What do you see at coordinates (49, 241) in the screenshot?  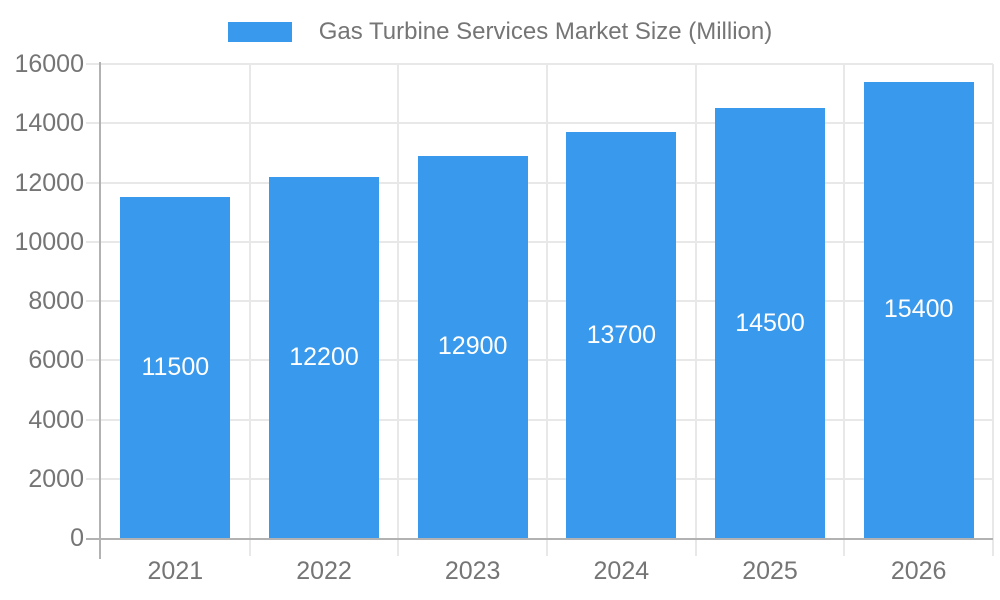 I see `y-tick-label: 10000` at bounding box center [49, 241].